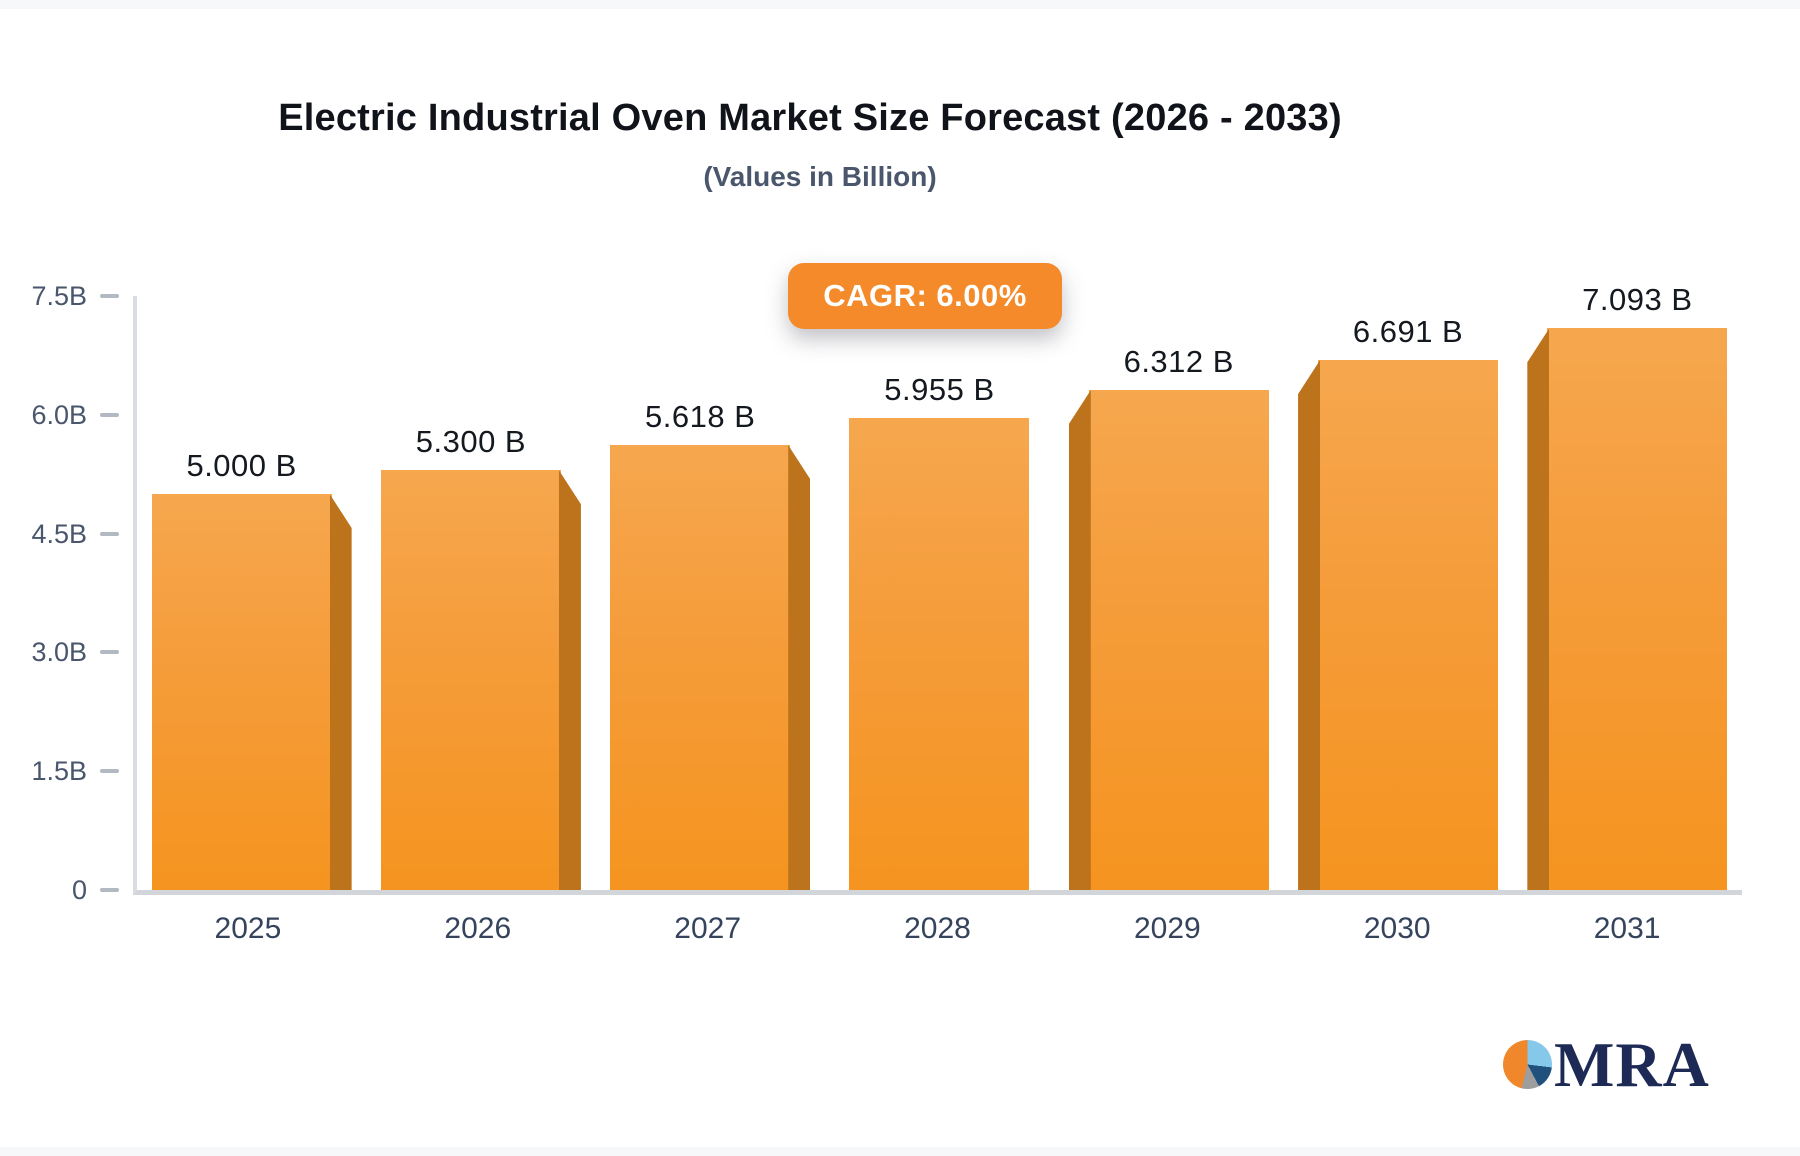 The width and height of the screenshot is (1800, 1156). I want to click on brand-logo-text: MRA, so click(1632, 1064).